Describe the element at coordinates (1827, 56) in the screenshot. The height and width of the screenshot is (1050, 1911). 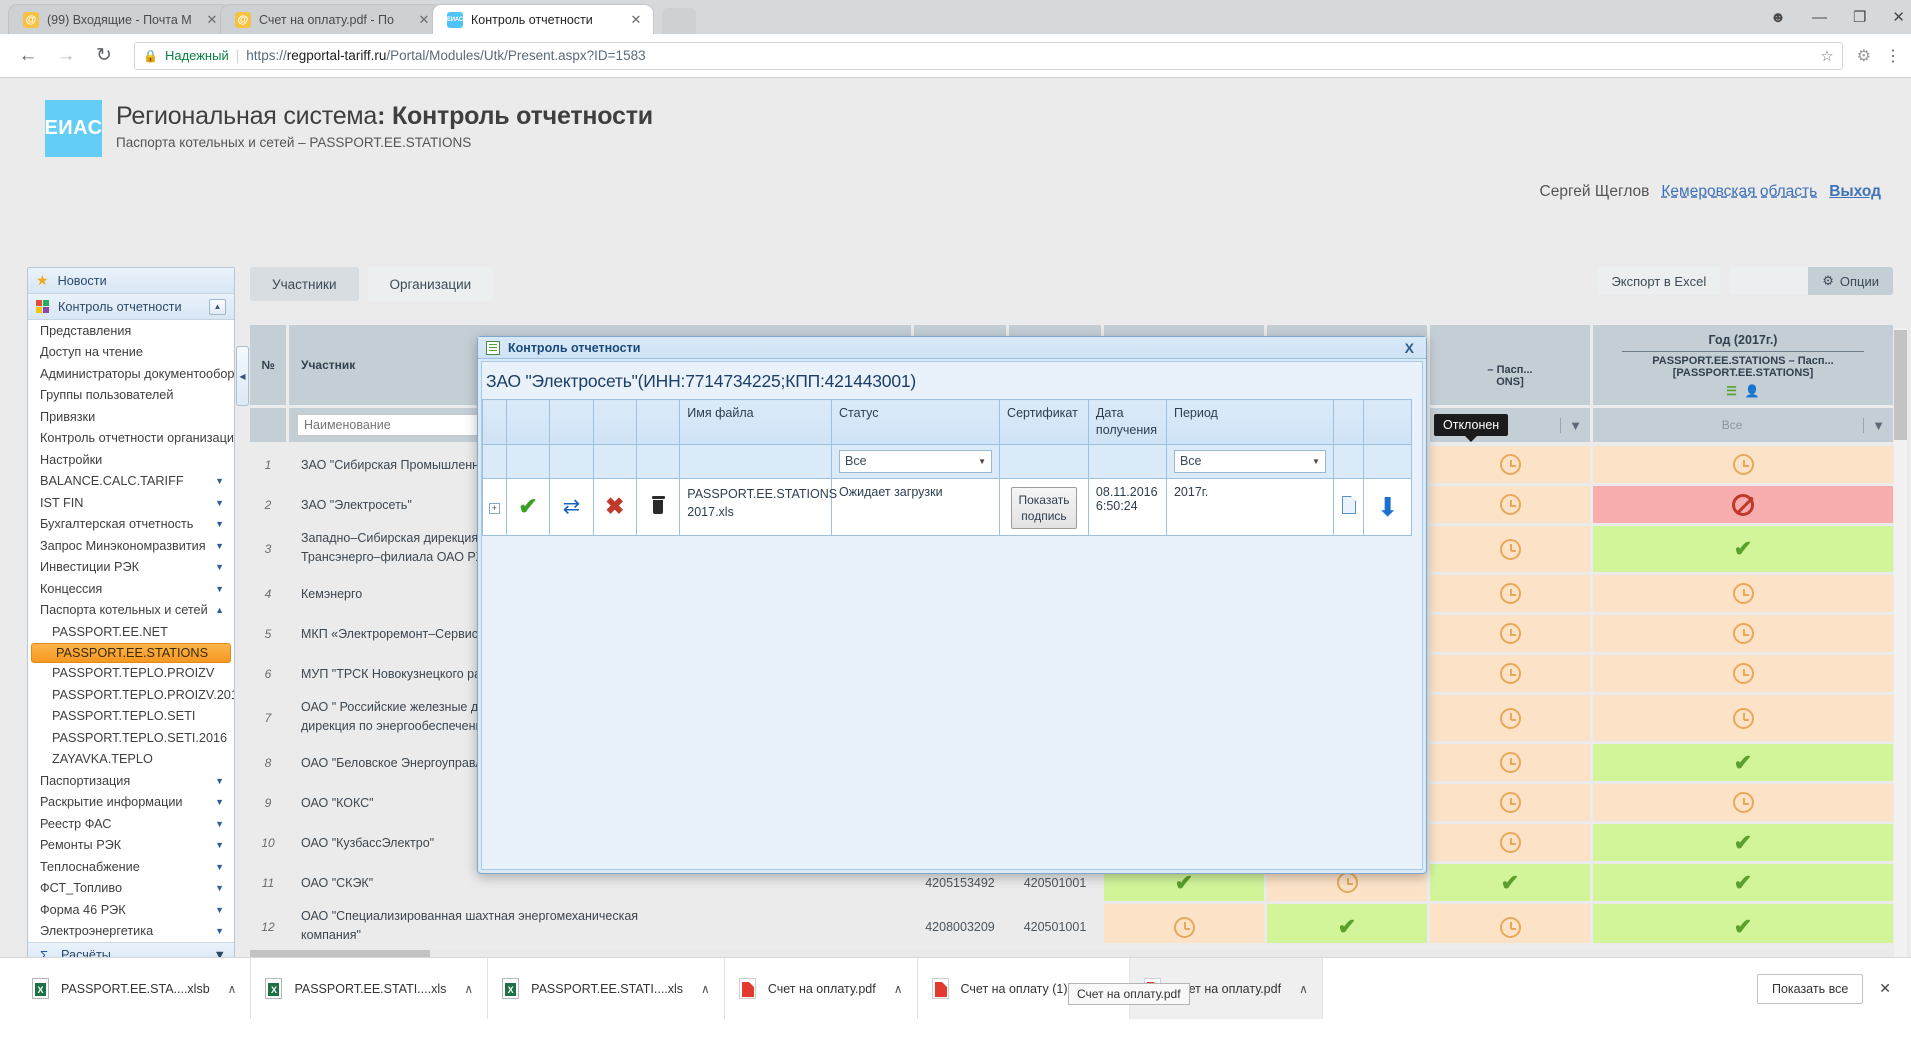
I see `bookmark-star-icon: ☆` at that location.